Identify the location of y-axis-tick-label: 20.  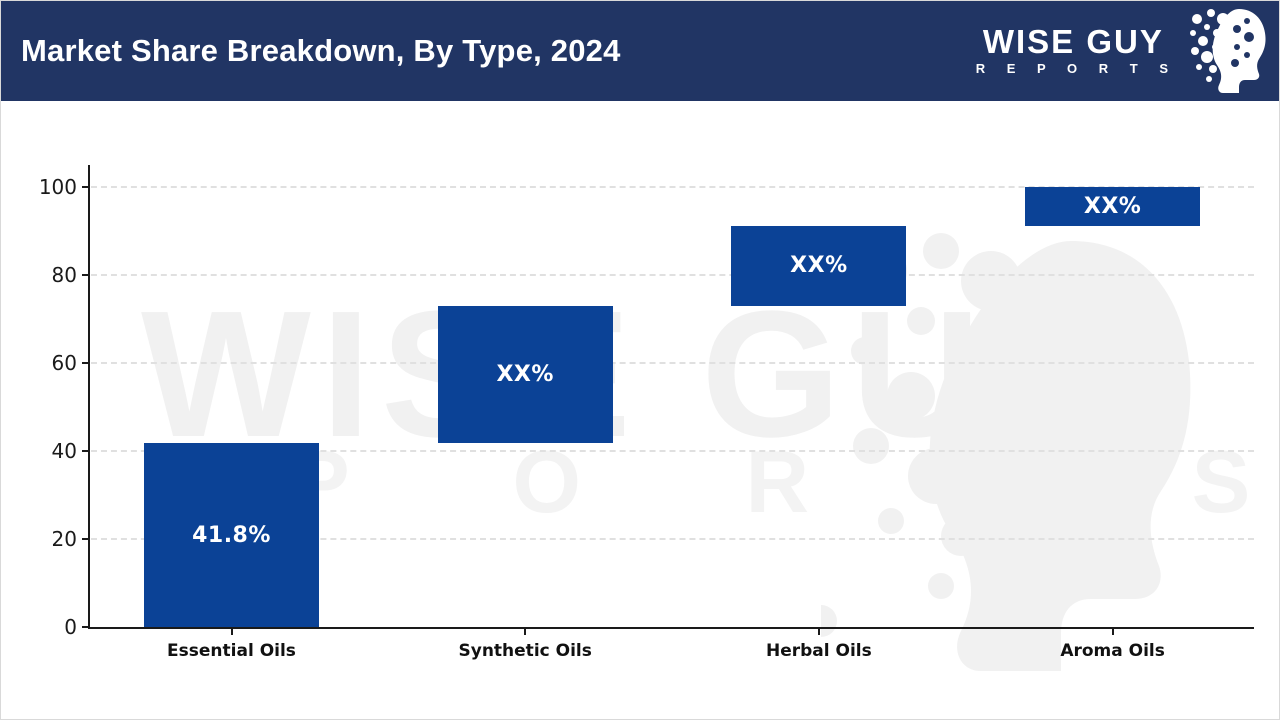
(64, 539).